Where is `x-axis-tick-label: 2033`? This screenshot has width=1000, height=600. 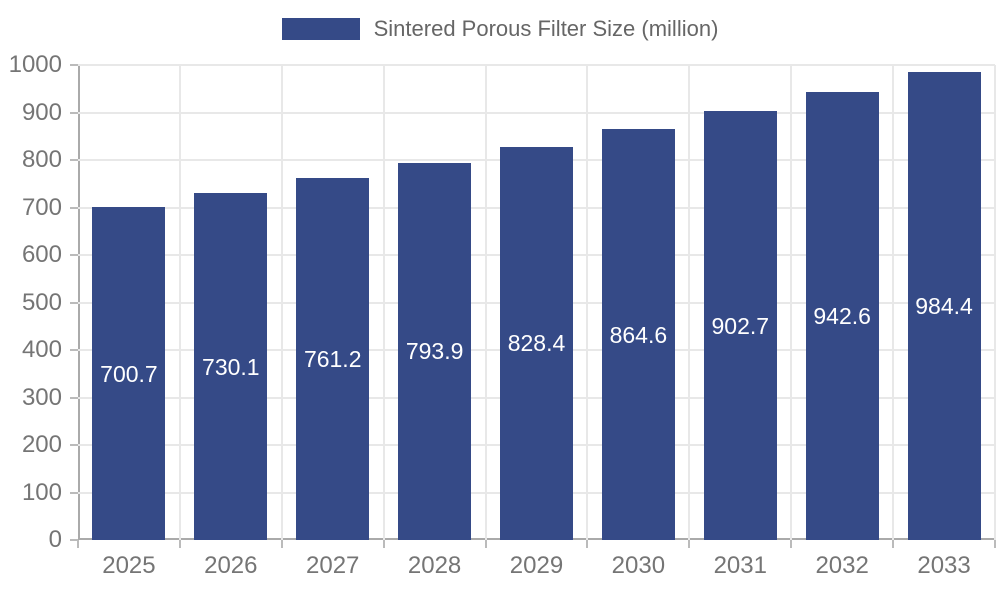 x-axis-tick-label: 2033 is located at coordinates (944, 565).